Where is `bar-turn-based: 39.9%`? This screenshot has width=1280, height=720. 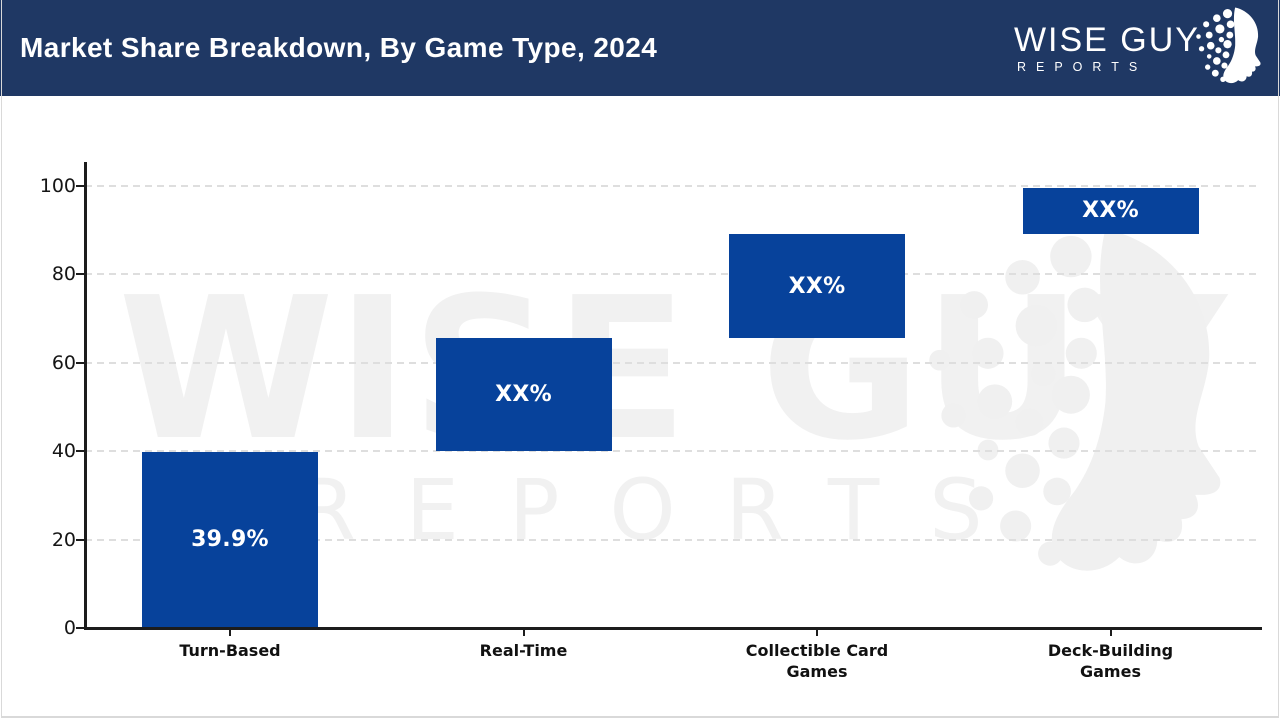 bar-turn-based: 39.9% is located at coordinates (230, 539).